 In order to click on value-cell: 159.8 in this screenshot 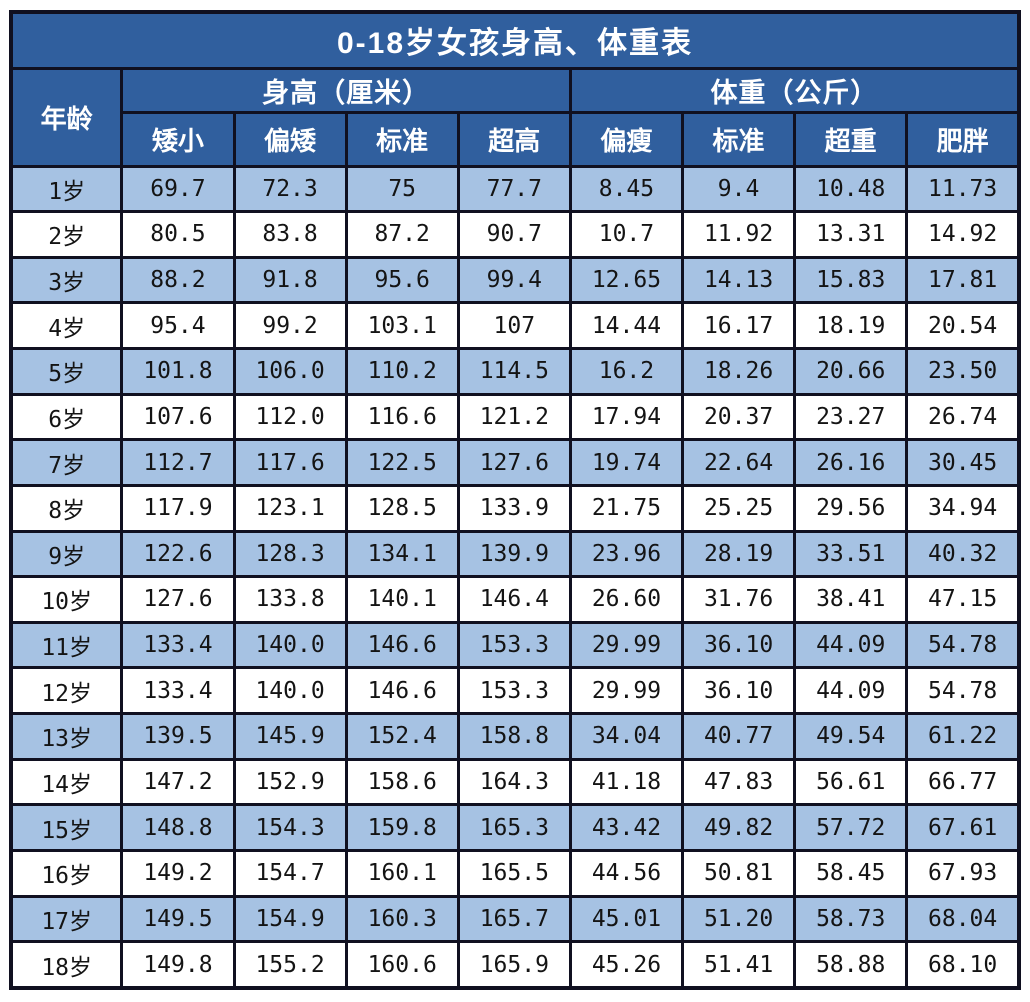, I will do `click(402, 827)`.